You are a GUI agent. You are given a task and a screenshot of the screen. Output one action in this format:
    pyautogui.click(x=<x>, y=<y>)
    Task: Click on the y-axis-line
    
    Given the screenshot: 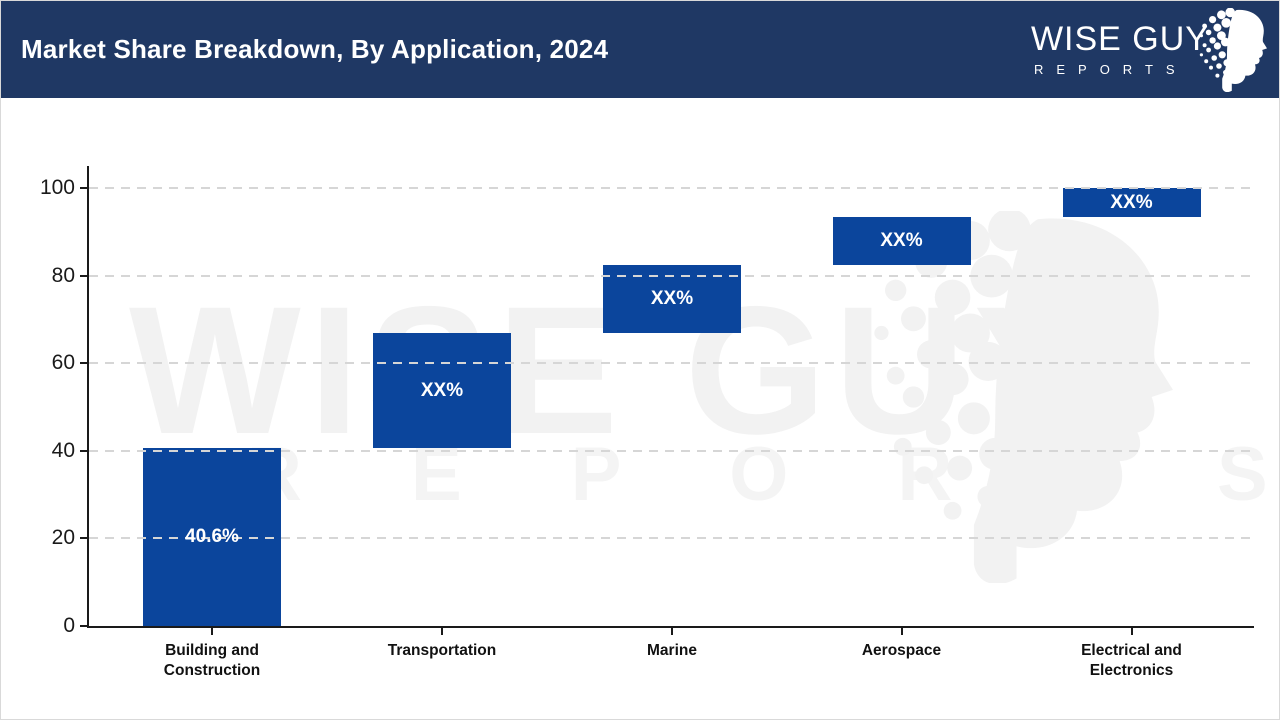 What is the action you would take?
    pyautogui.click(x=88, y=397)
    